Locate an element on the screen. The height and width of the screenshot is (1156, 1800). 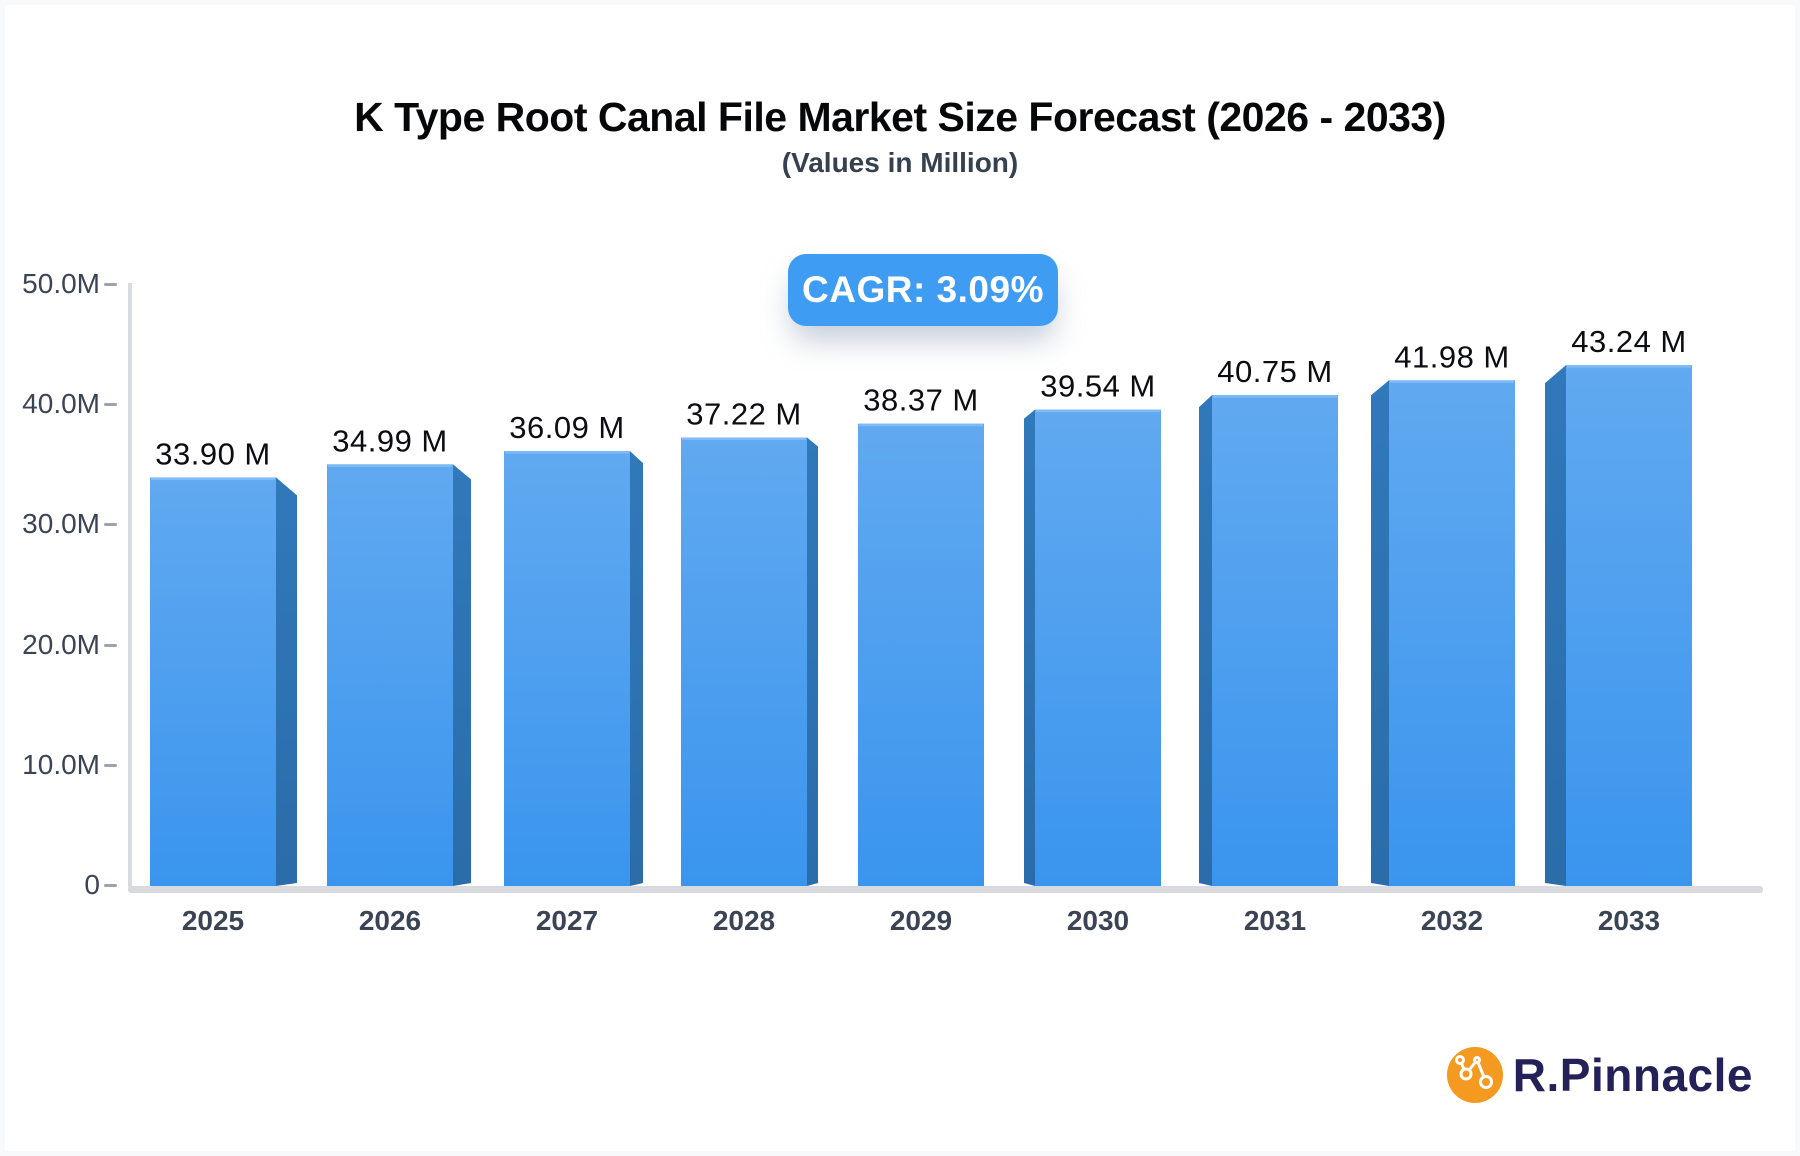
bar-value-label-2032: 41.98 M is located at coordinates (1452, 356).